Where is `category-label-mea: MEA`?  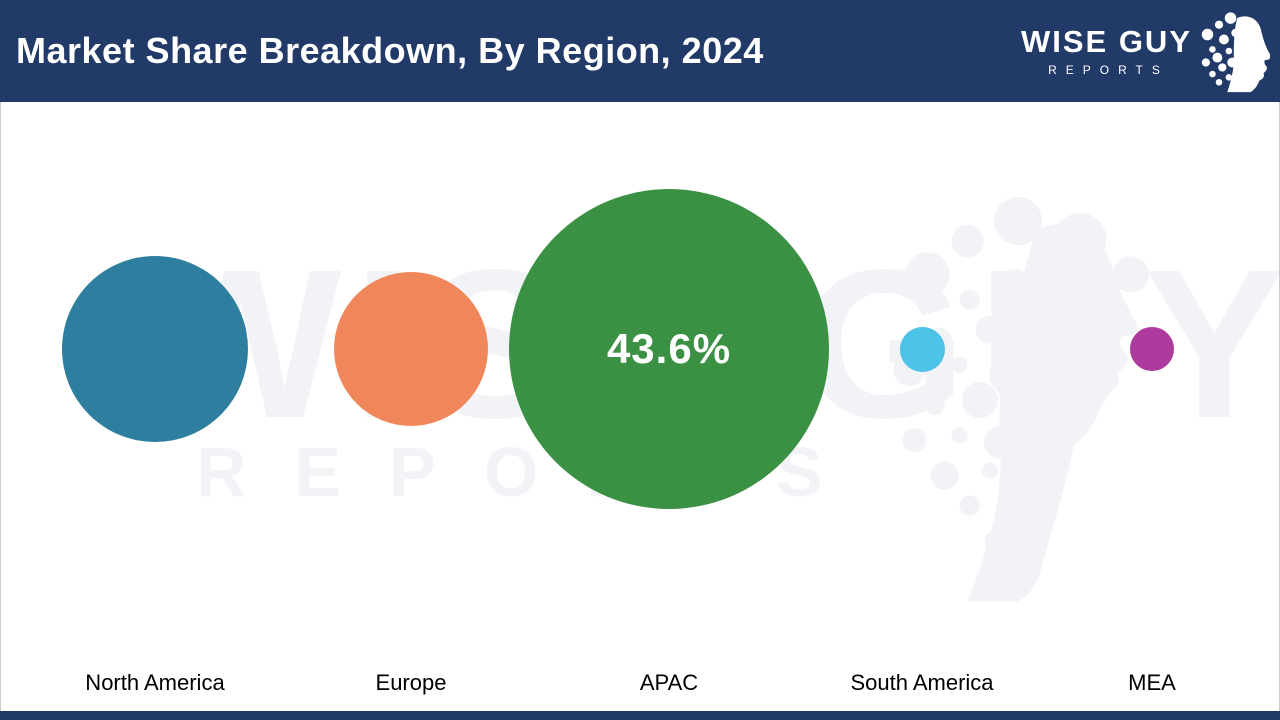
category-label-mea: MEA is located at coordinates (1152, 682).